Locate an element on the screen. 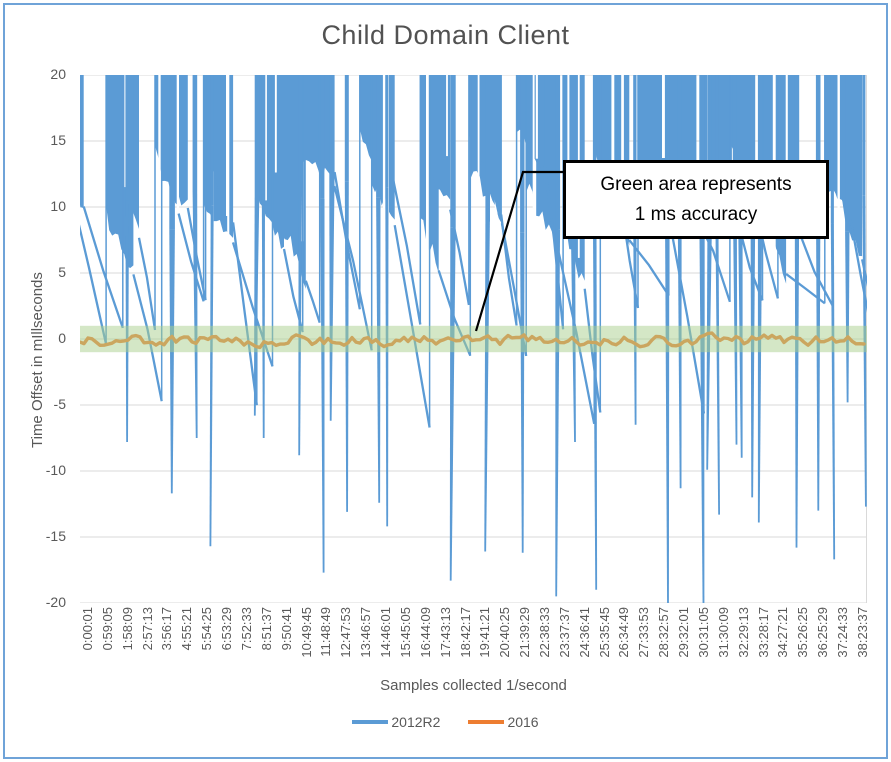 Image resolution: width=891 pixels, height=762 pixels. annotation-box: Green area represents 1 ms accuracy is located at coordinates (696, 199).